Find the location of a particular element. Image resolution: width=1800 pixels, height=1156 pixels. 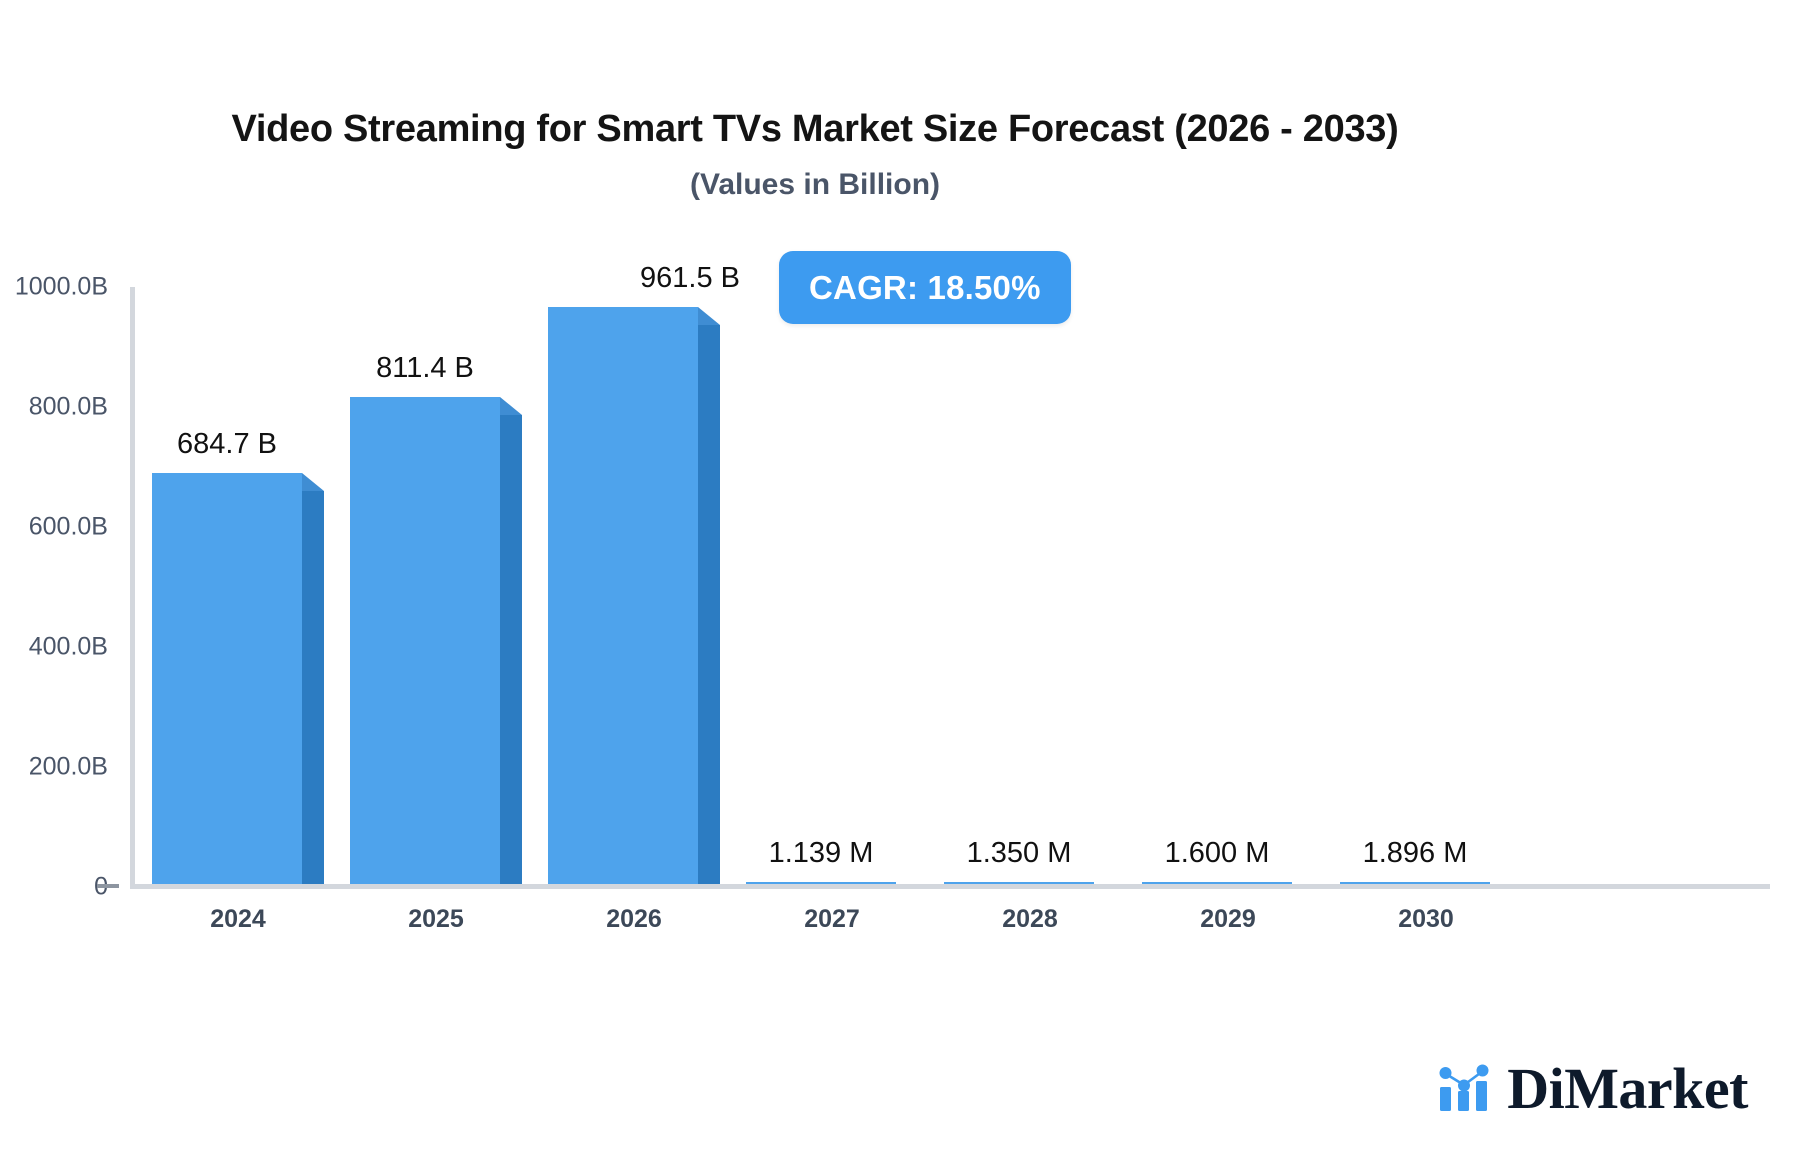

bar-2027-value-label: 1.139 M is located at coordinates (821, 853).